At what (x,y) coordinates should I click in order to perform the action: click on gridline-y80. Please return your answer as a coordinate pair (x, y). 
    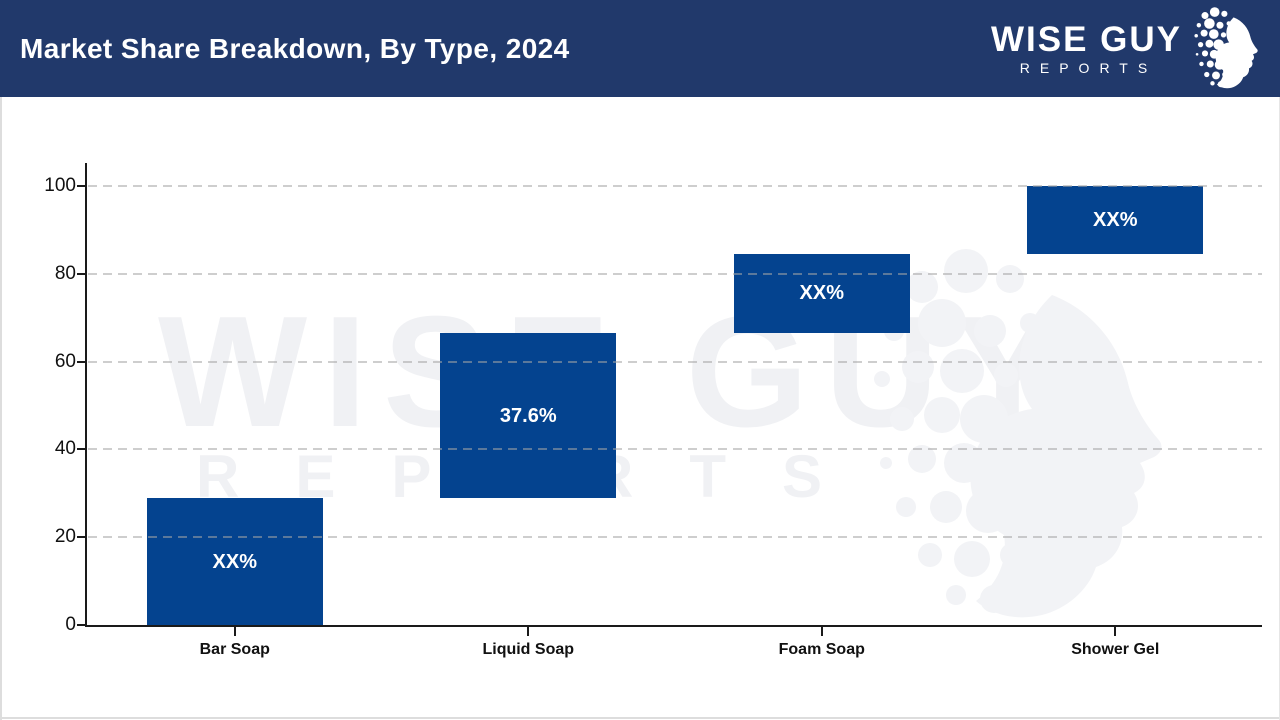
    Looking at the image, I should click on (675, 273).